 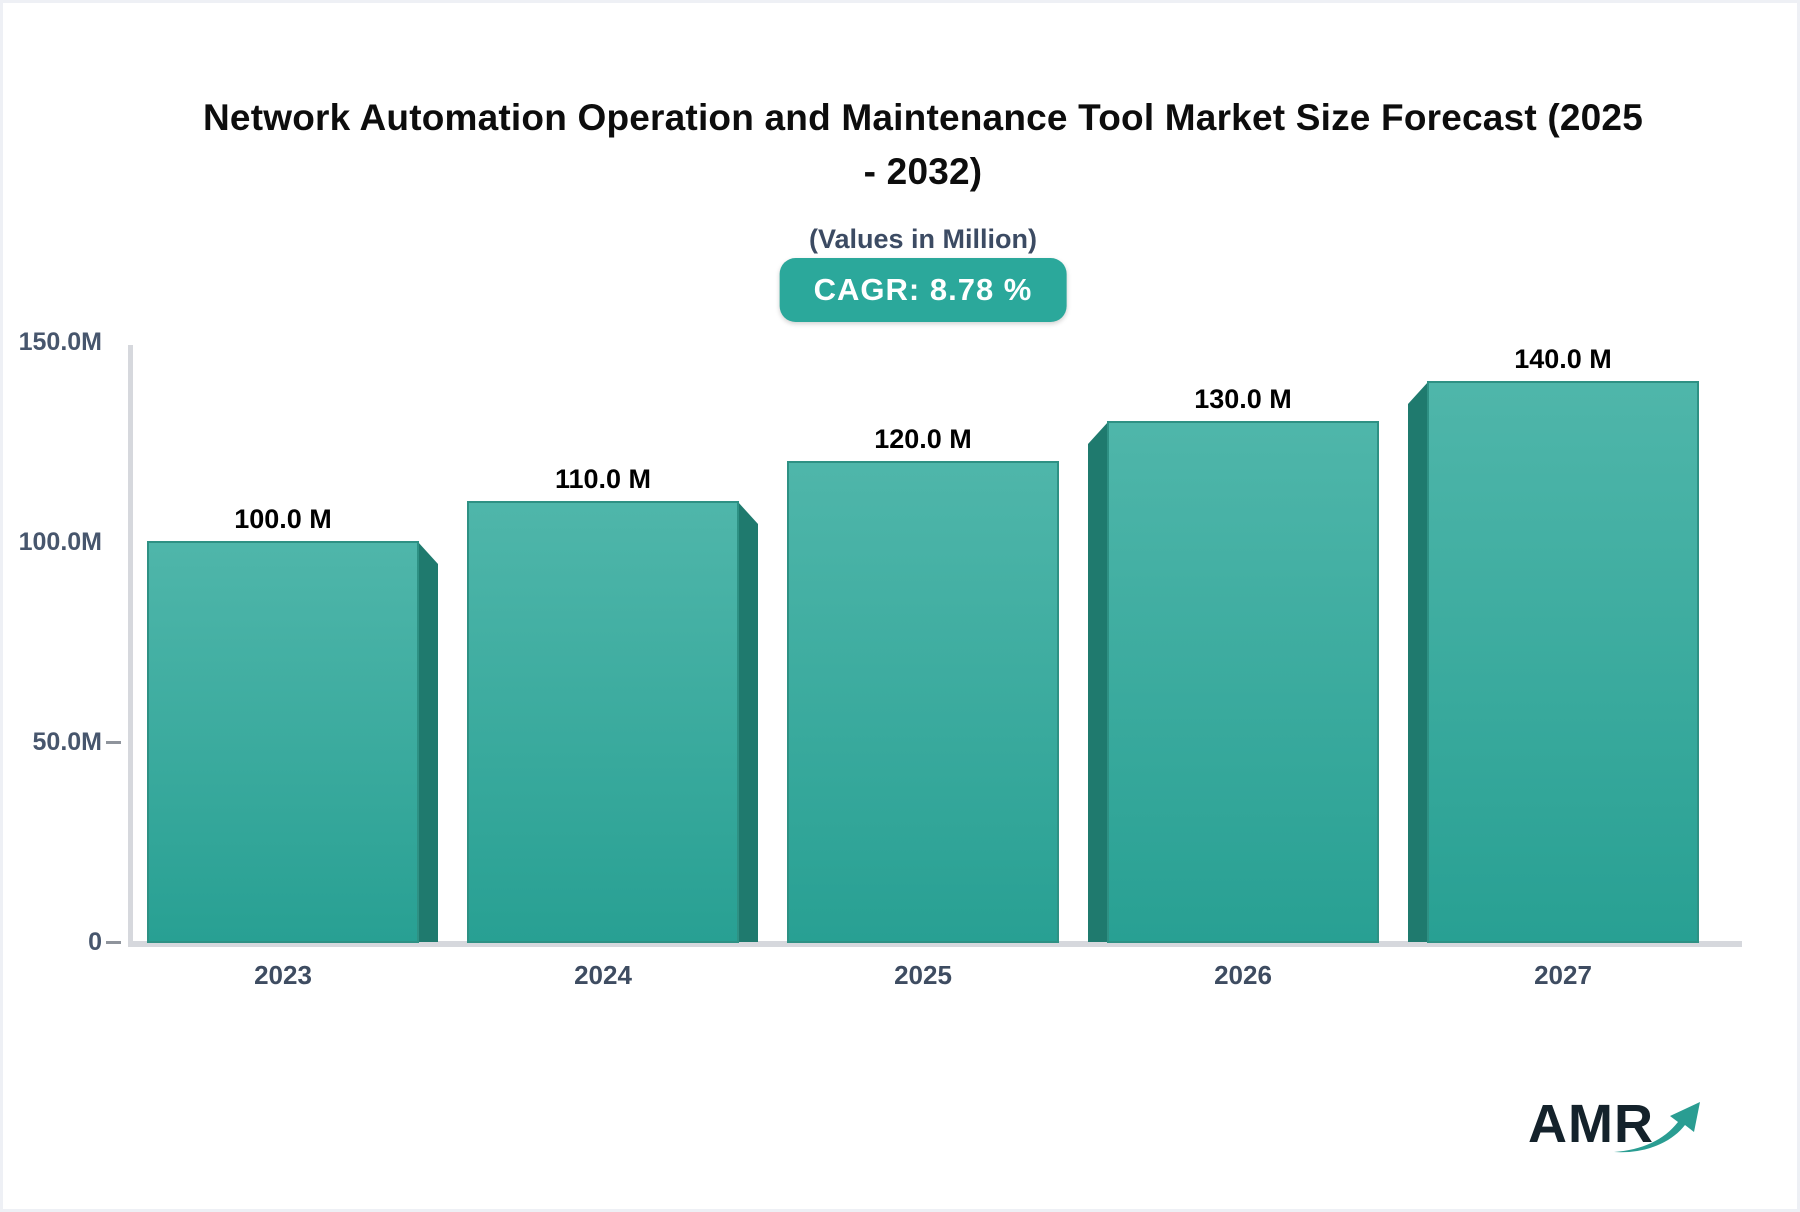 I want to click on bar-2027, so click(x=1563, y=662).